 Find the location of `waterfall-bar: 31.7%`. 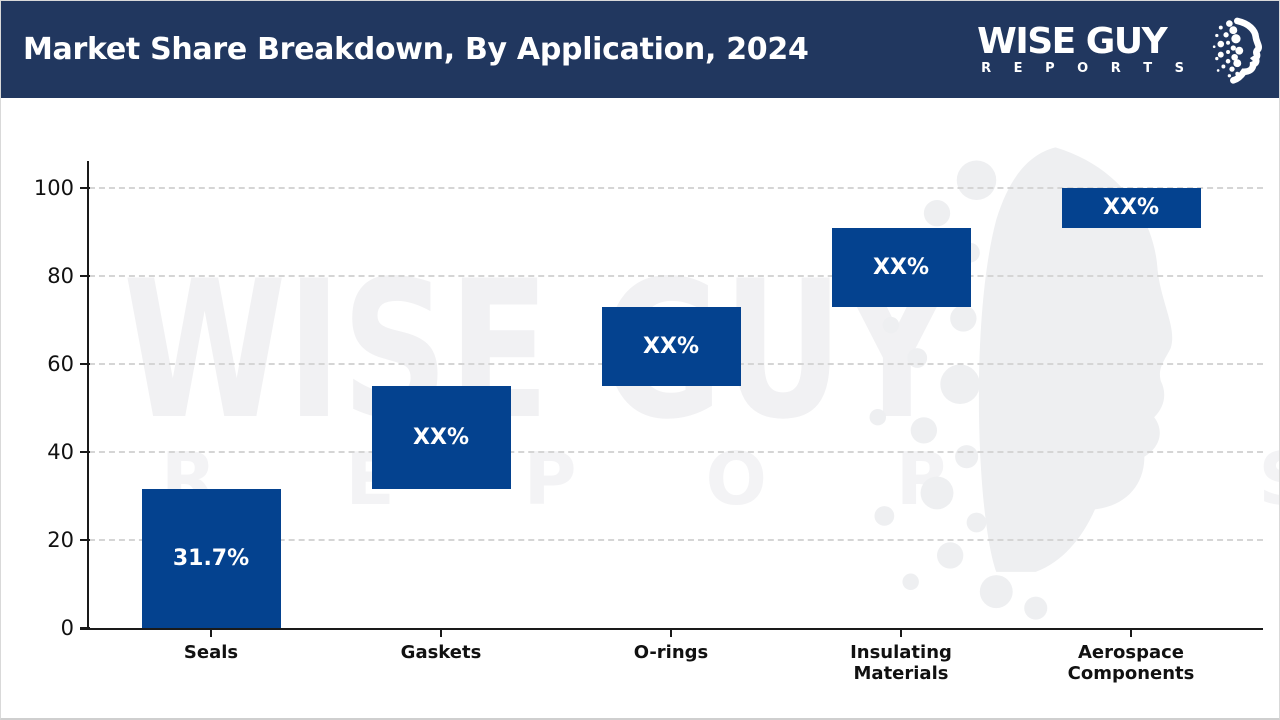

waterfall-bar: 31.7% is located at coordinates (211, 558).